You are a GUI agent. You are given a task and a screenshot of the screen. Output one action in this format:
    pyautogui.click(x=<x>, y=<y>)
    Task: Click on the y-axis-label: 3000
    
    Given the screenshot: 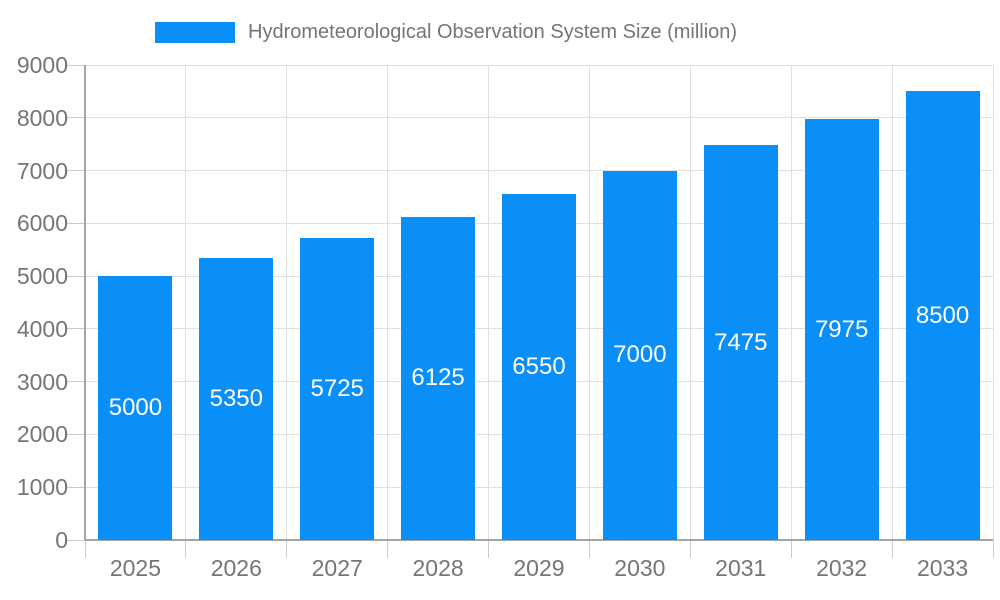 What is the action you would take?
    pyautogui.click(x=42, y=381)
    